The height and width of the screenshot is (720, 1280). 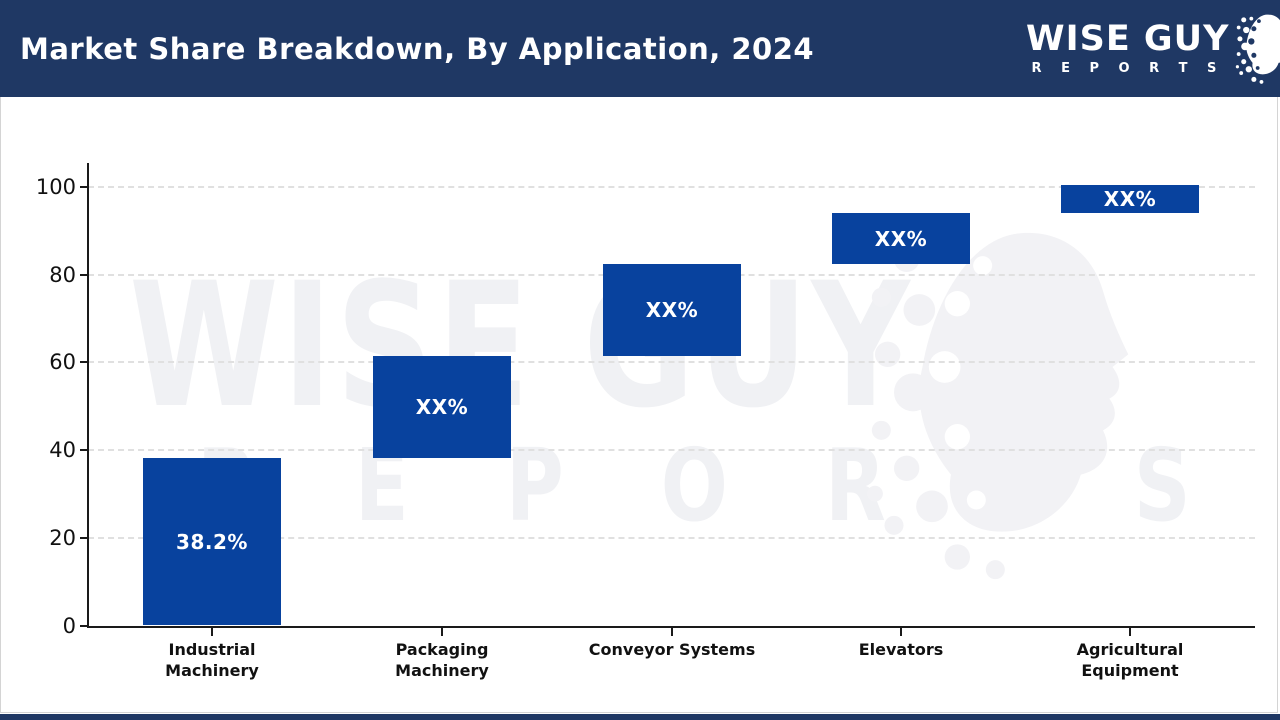 I want to click on brand-face-icon, so click(x=1258, y=49).